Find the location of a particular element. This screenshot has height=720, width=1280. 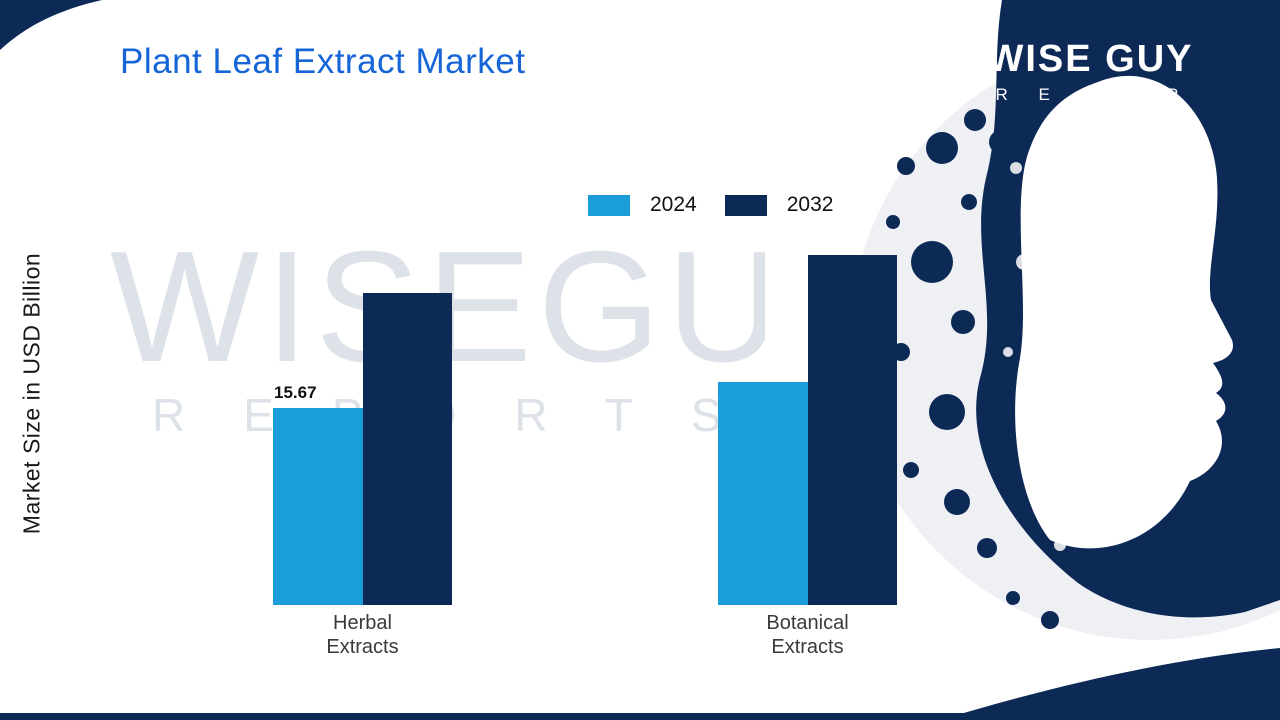

corner-swoosh is located at coordinates (51, 25).